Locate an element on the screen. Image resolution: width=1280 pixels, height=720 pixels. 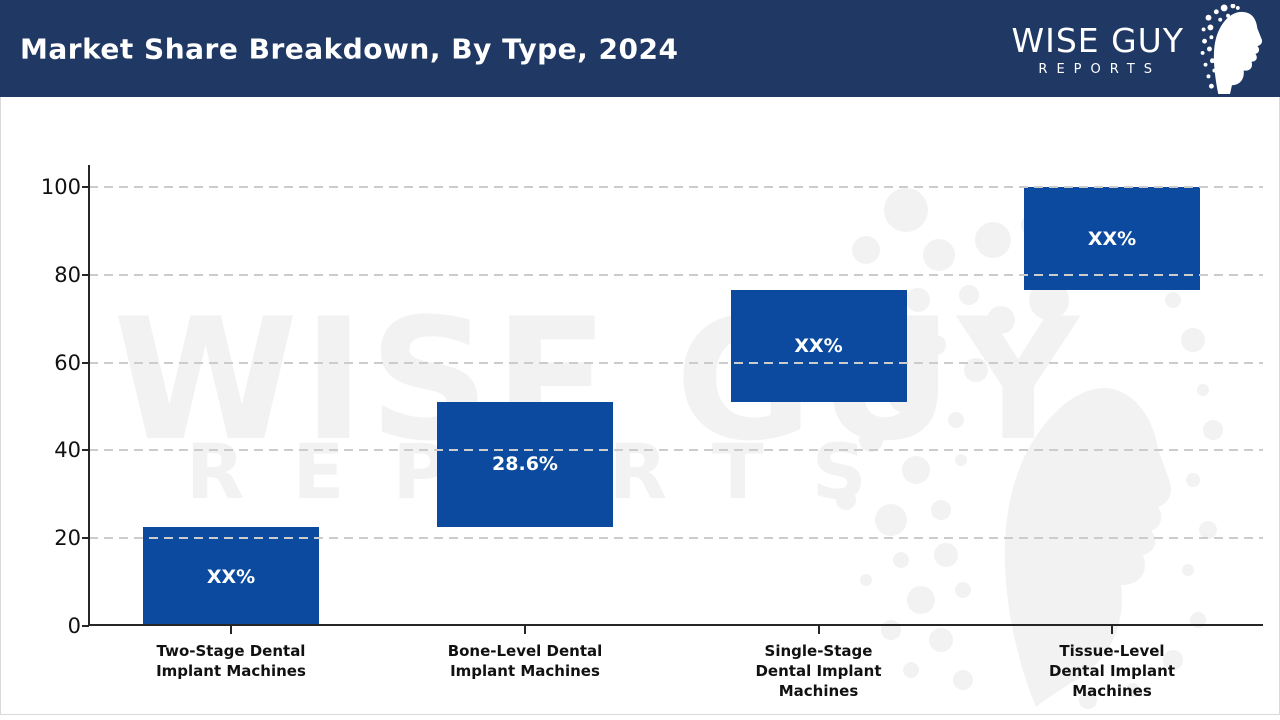
category-label: Single-Stage Dental Implant Machines is located at coordinates (818, 671).